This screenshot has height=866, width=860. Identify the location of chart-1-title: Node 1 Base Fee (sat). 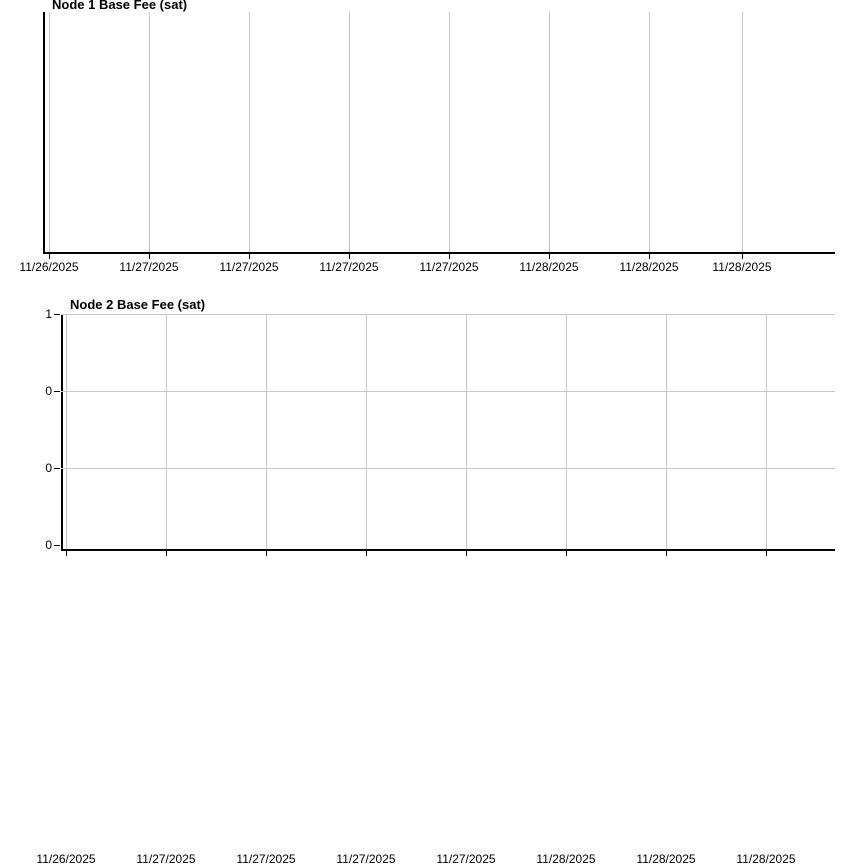
(120, 6).